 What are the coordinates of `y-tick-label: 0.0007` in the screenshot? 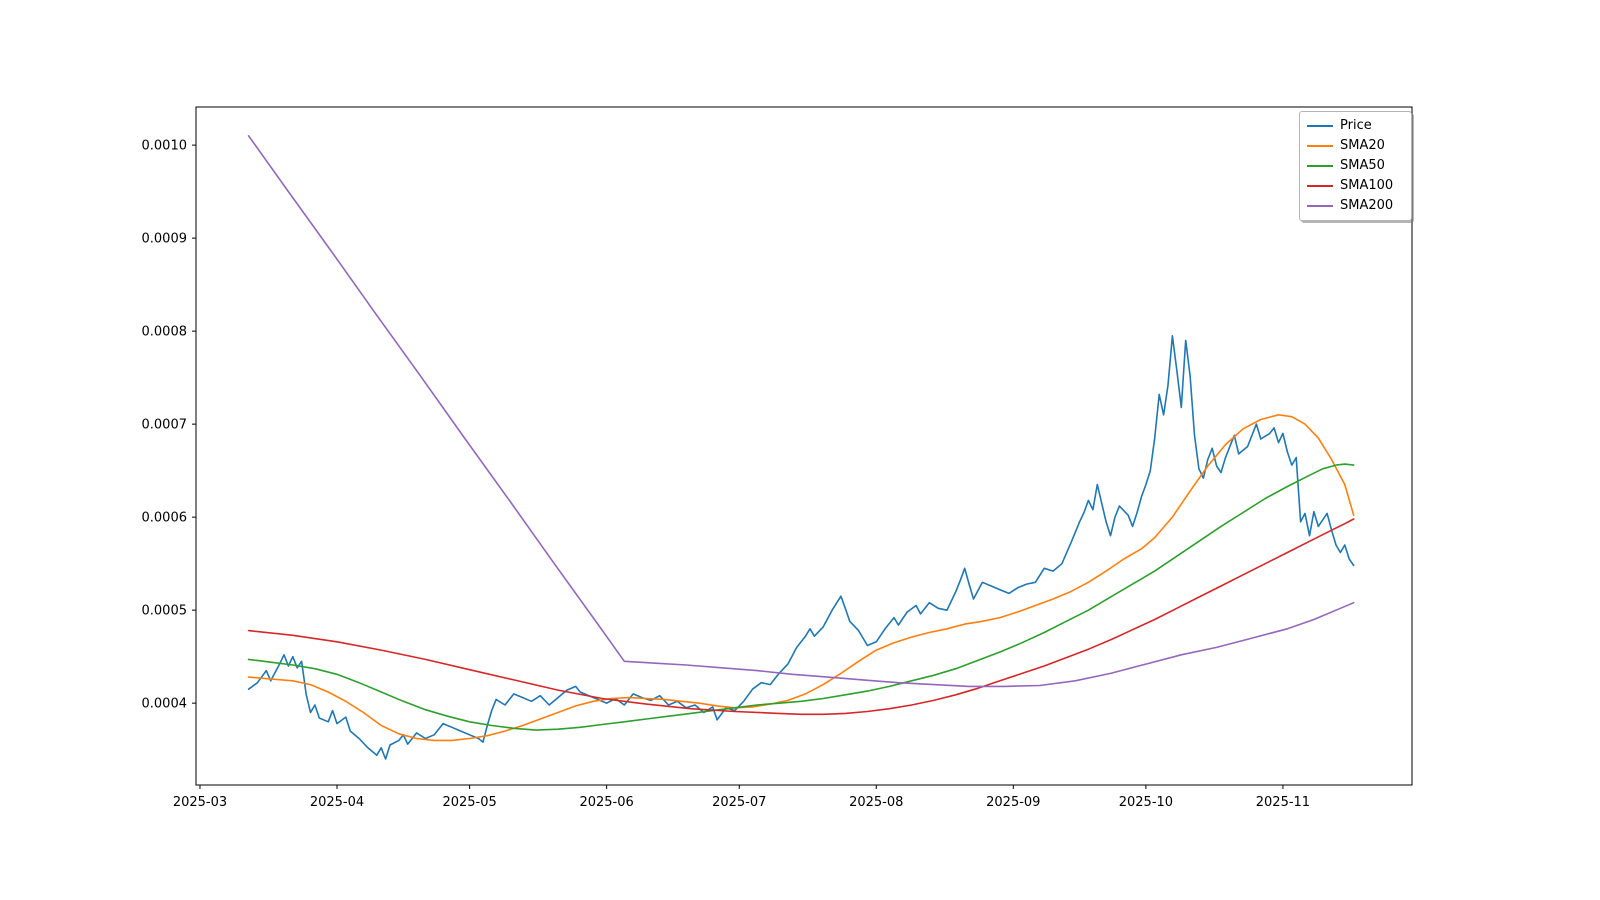 It's located at (165, 425).